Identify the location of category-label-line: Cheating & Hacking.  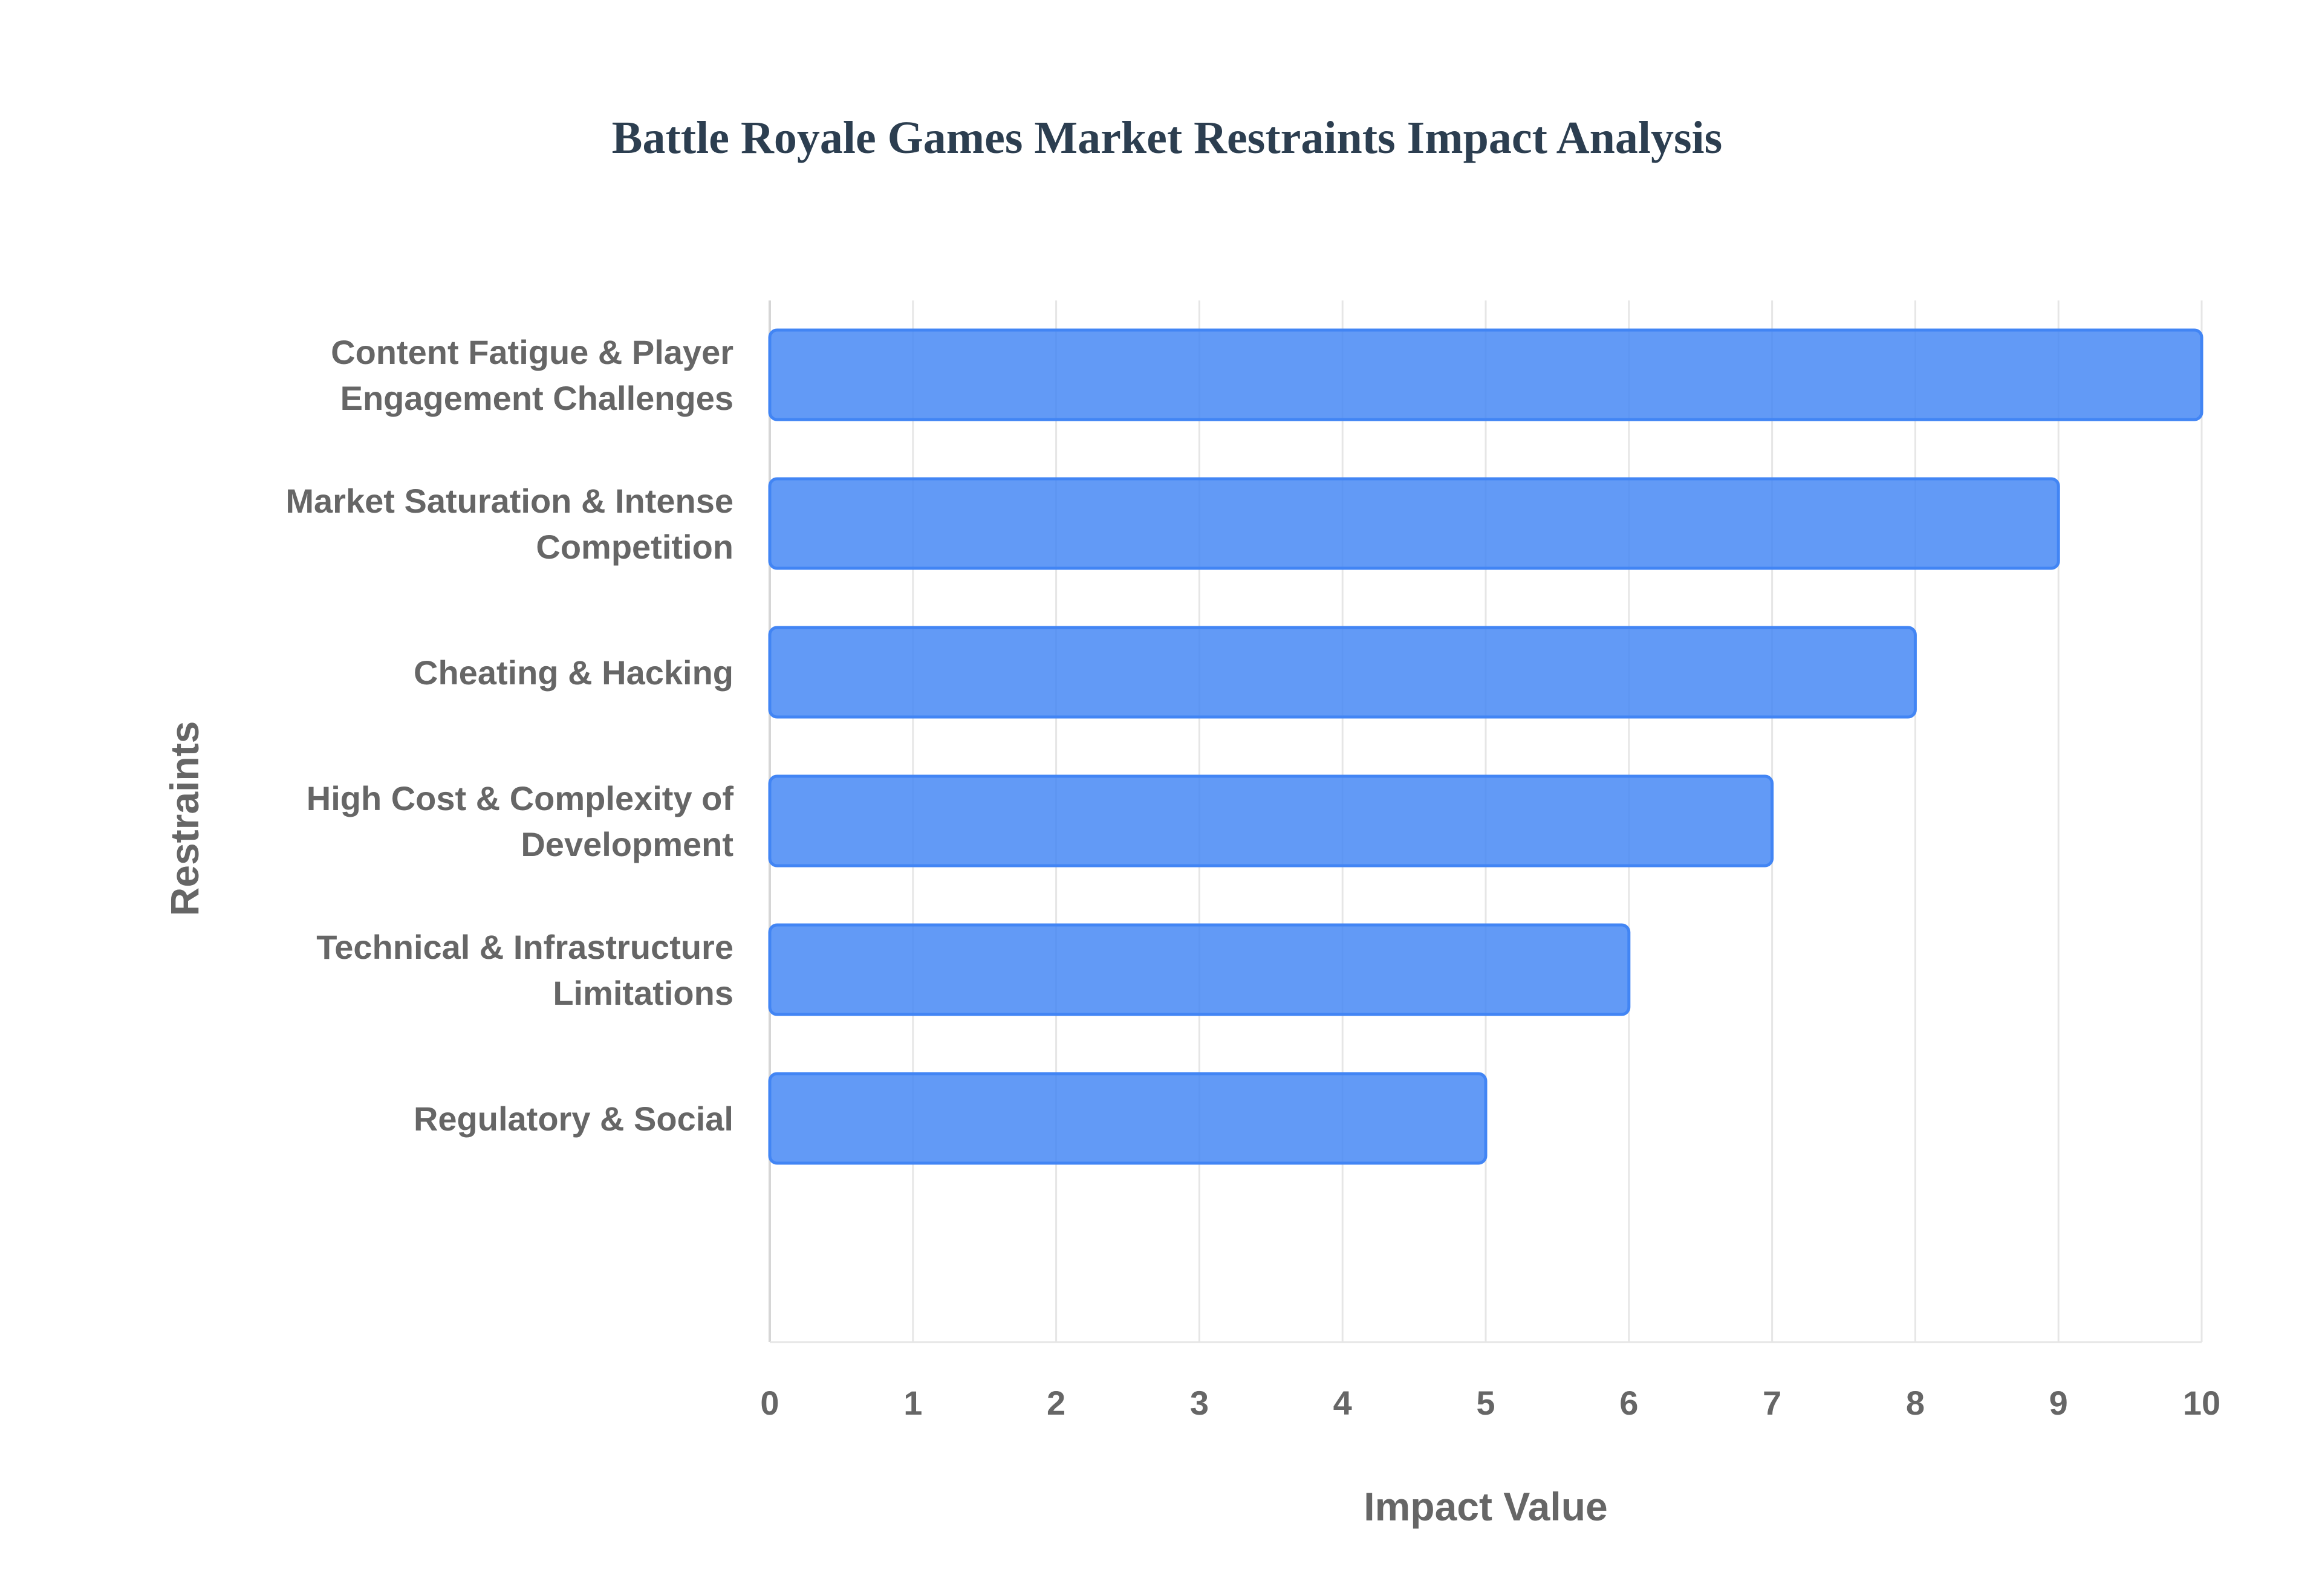
(573, 673).